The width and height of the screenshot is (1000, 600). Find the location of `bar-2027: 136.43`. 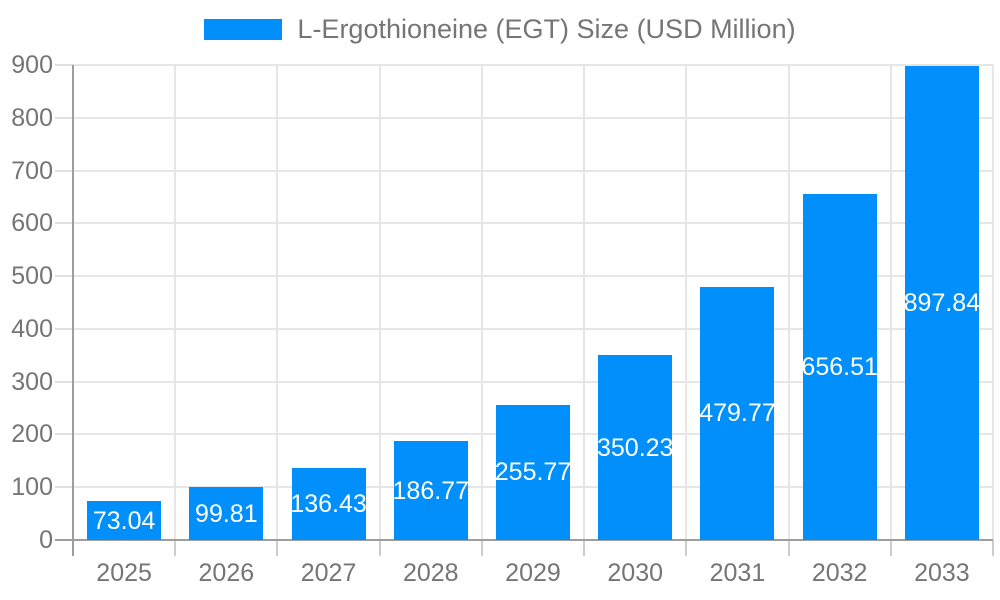

bar-2027: 136.43 is located at coordinates (328, 503).